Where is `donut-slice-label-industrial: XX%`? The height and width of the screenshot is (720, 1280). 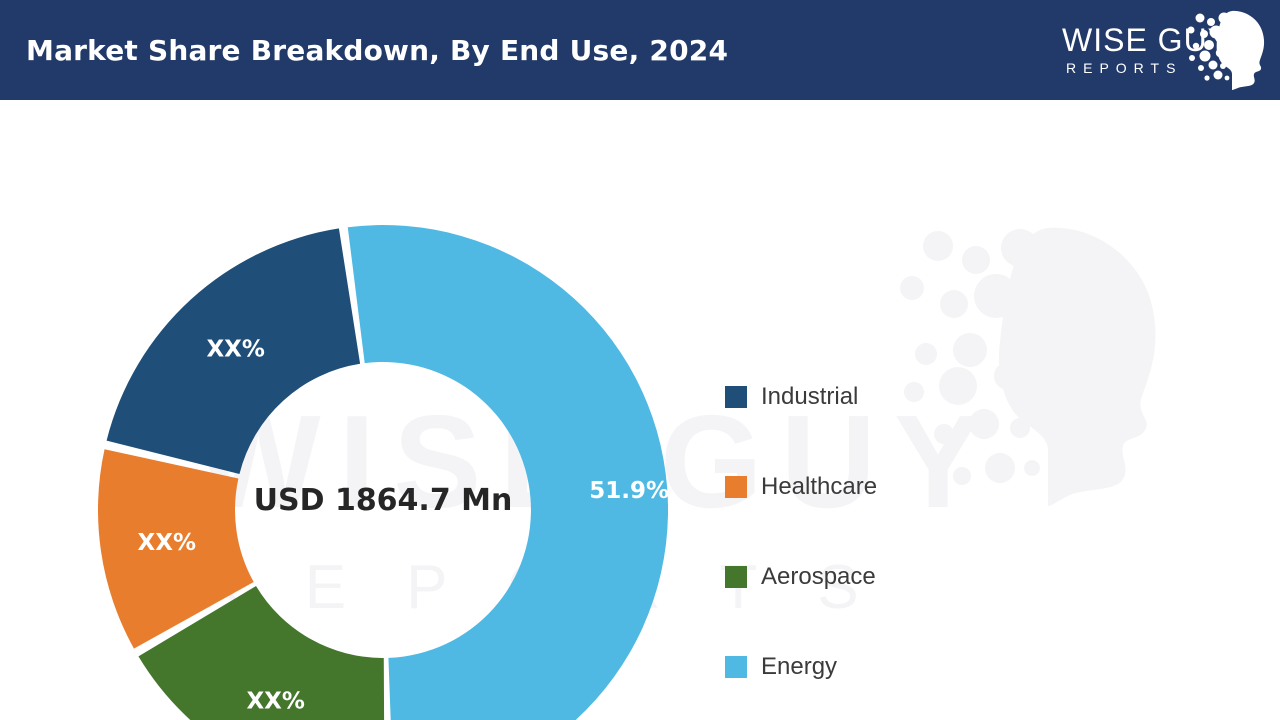
donut-slice-label-industrial: XX% is located at coordinates (235, 350).